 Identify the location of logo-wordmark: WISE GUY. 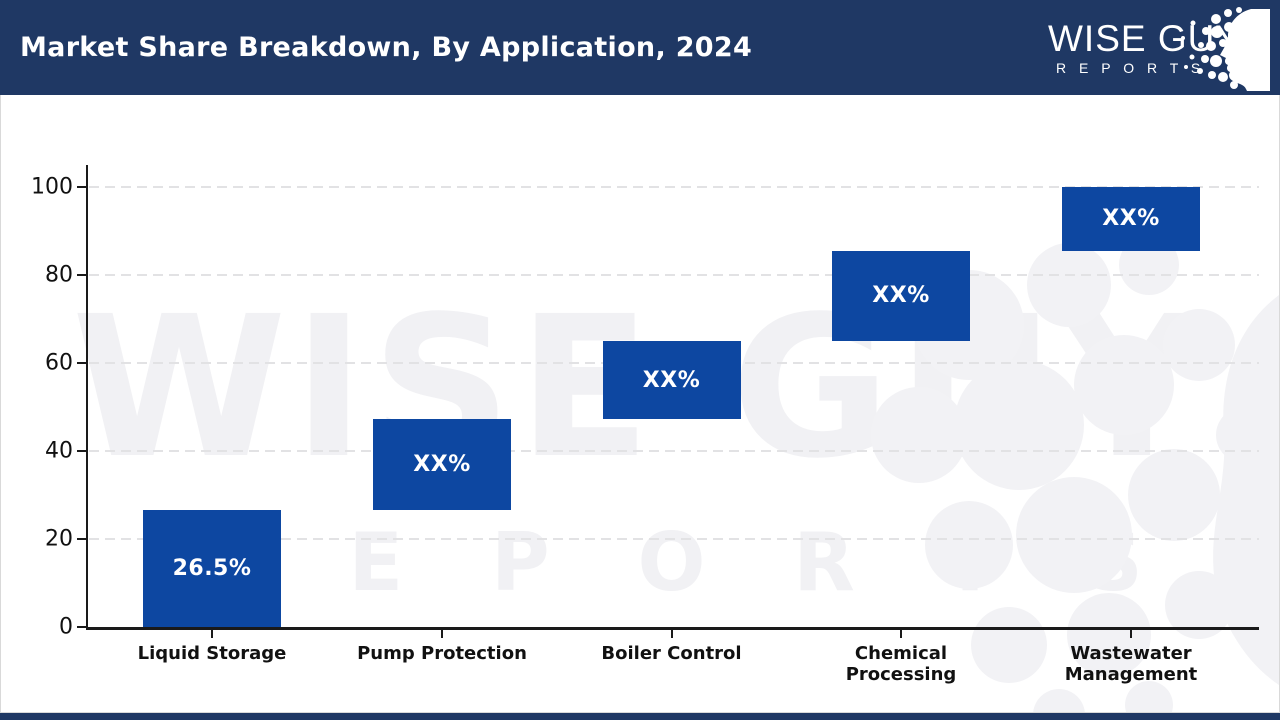
(1144, 38).